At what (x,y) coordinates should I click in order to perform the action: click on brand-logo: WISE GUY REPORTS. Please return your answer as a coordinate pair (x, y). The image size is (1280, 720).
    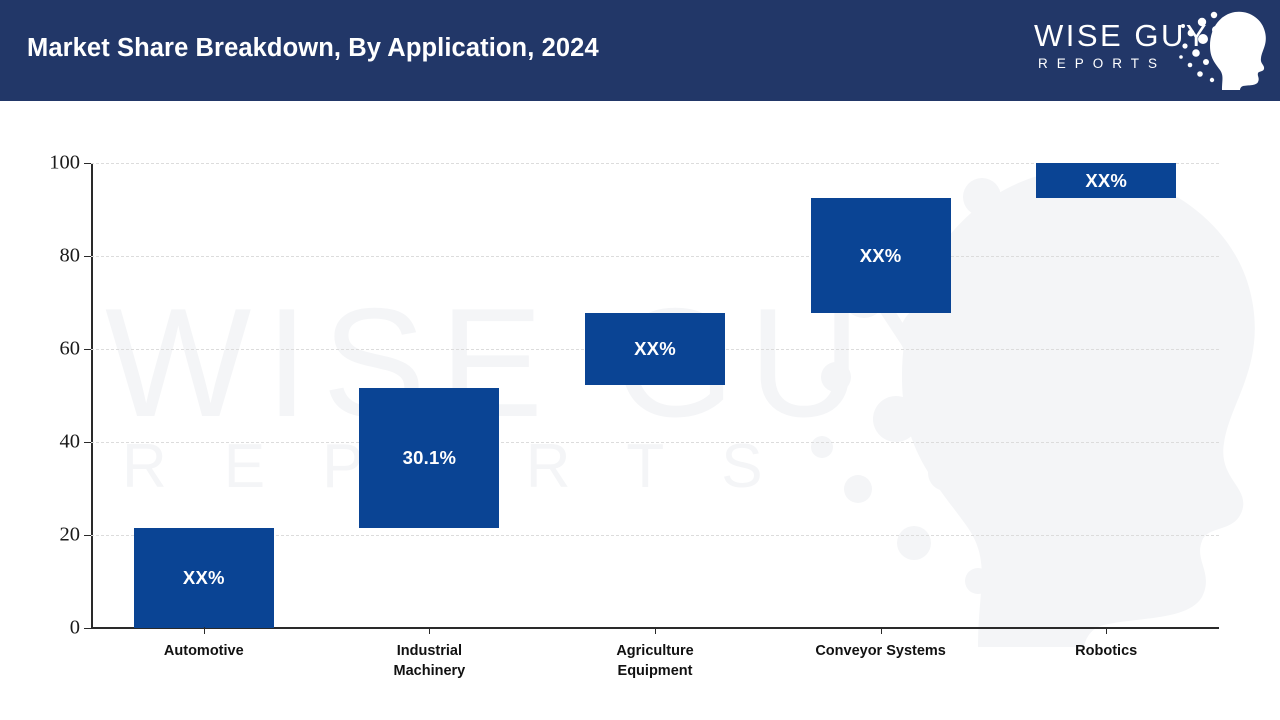
    Looking at the image, I should click on (1147, 50).